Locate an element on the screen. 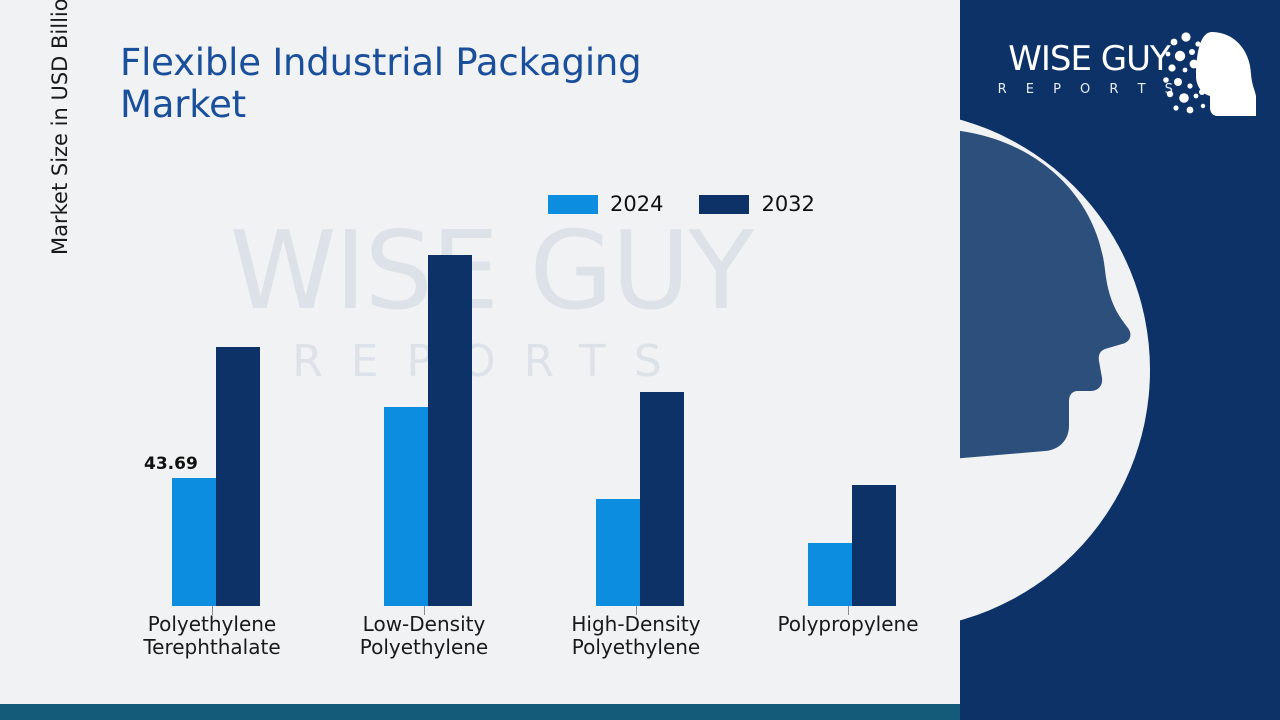 This screenshot has width=1280, height=720. logo-head-profile-icon is located at coordinates (1209, 74).